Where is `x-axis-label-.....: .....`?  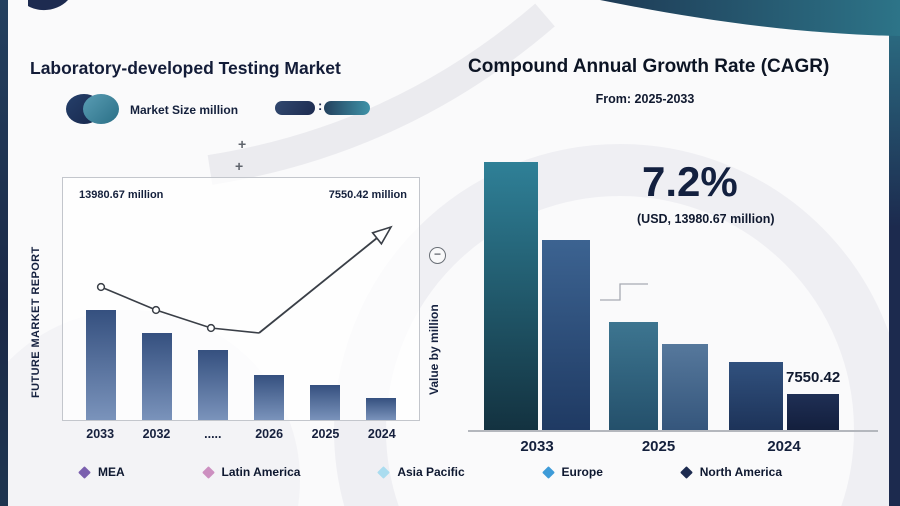
x-axis-label-.....: ..... is located at coordinates (213, 434).